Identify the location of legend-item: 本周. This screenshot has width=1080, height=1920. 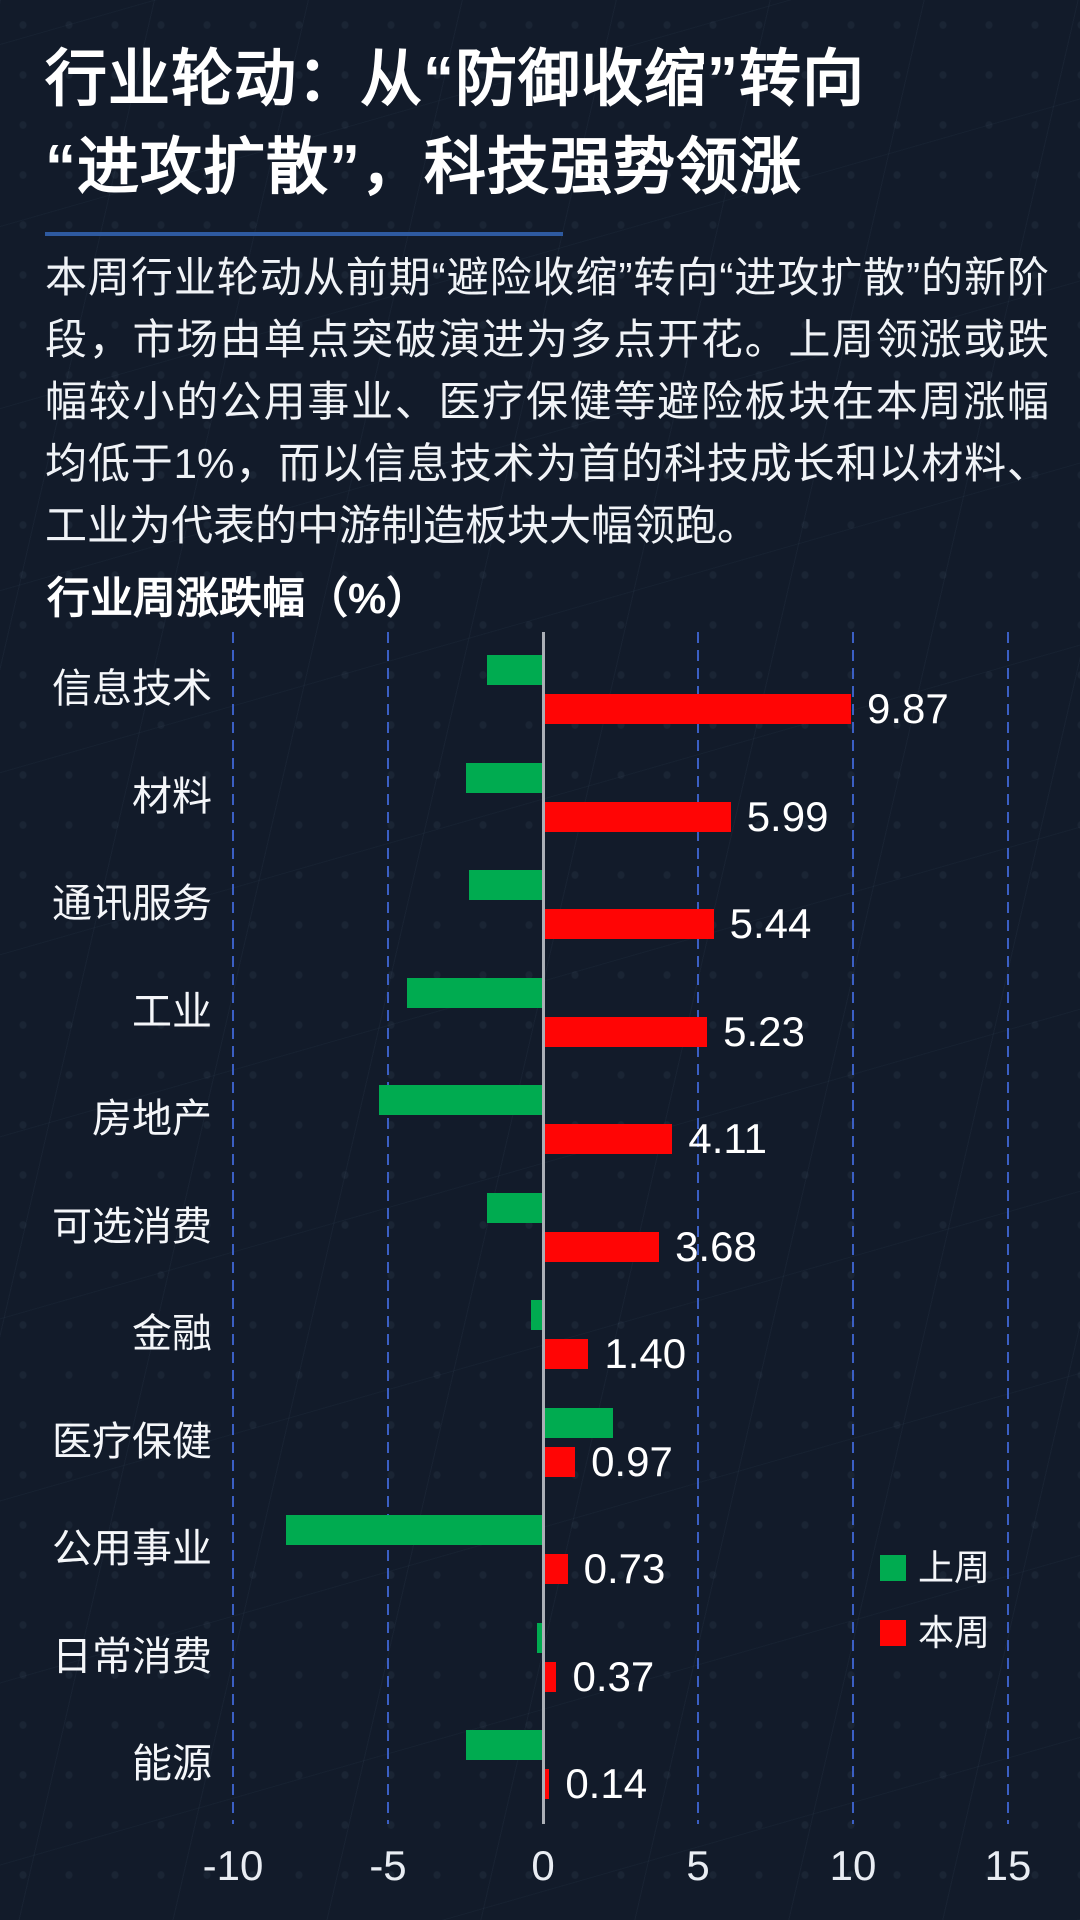
(935, 1633).